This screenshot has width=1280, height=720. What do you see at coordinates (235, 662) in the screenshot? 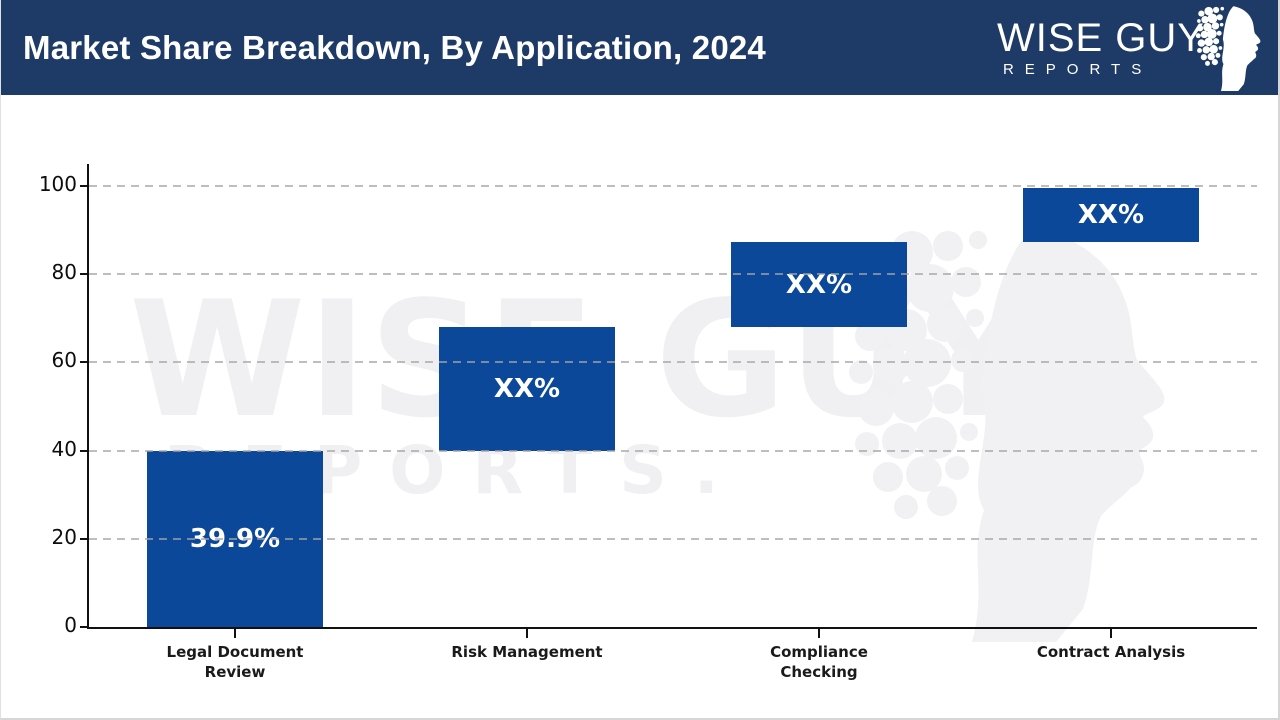
I see `x-axis-label: Legal Document Review` at bounding box center [235, 662].